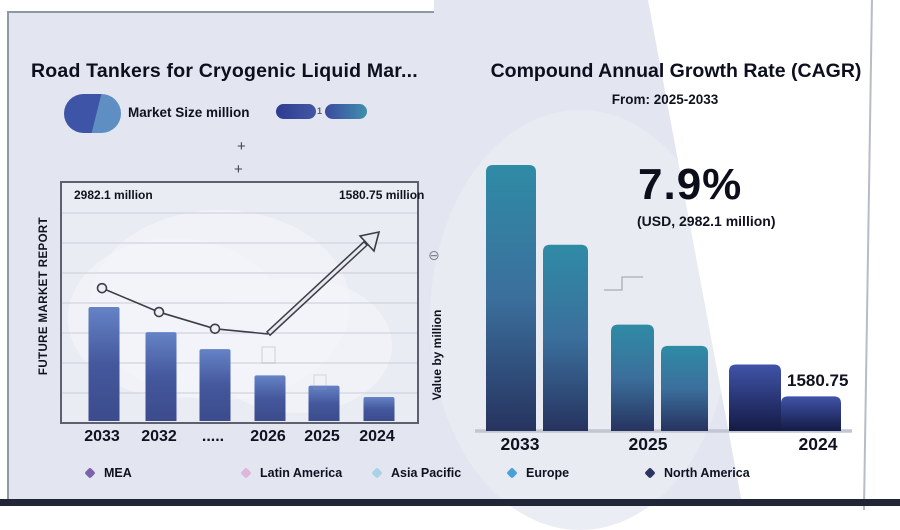  I want to click on legend-item-north-america: North America, so click(697, 473).